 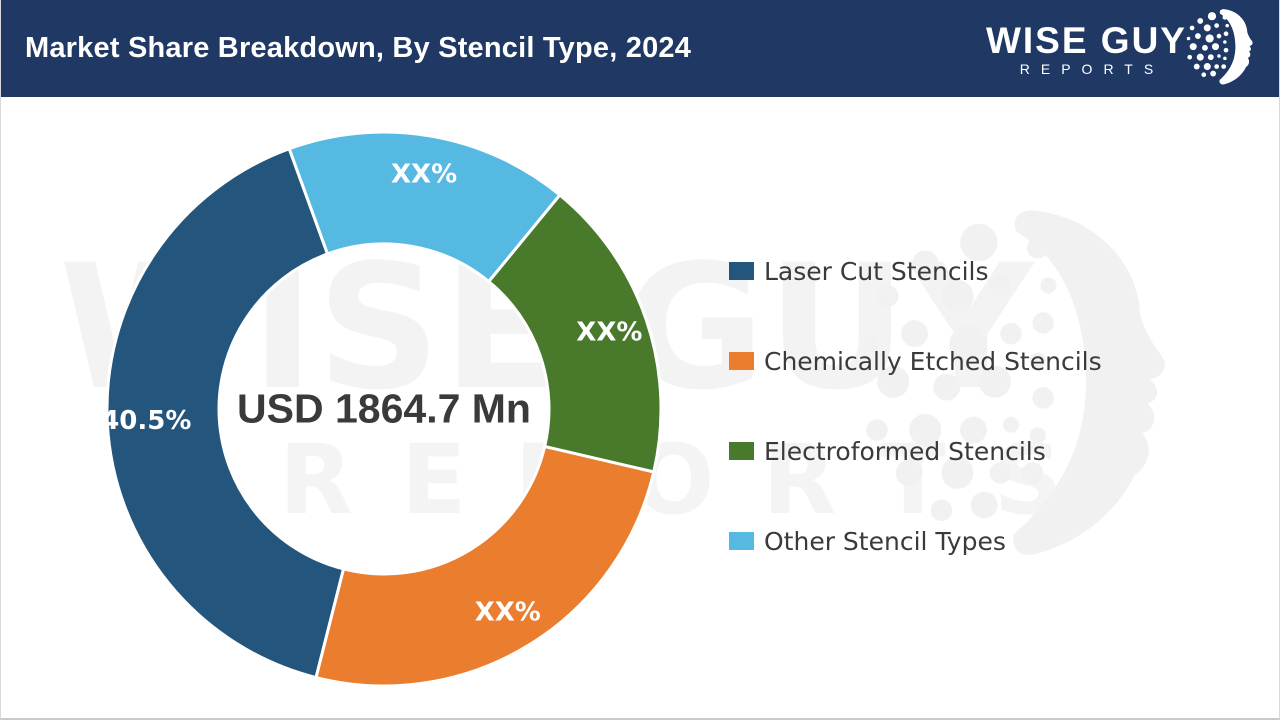 I want to click on legend-item-other-stencil-types: Other Stencil Types, so click(x=915, y=541).